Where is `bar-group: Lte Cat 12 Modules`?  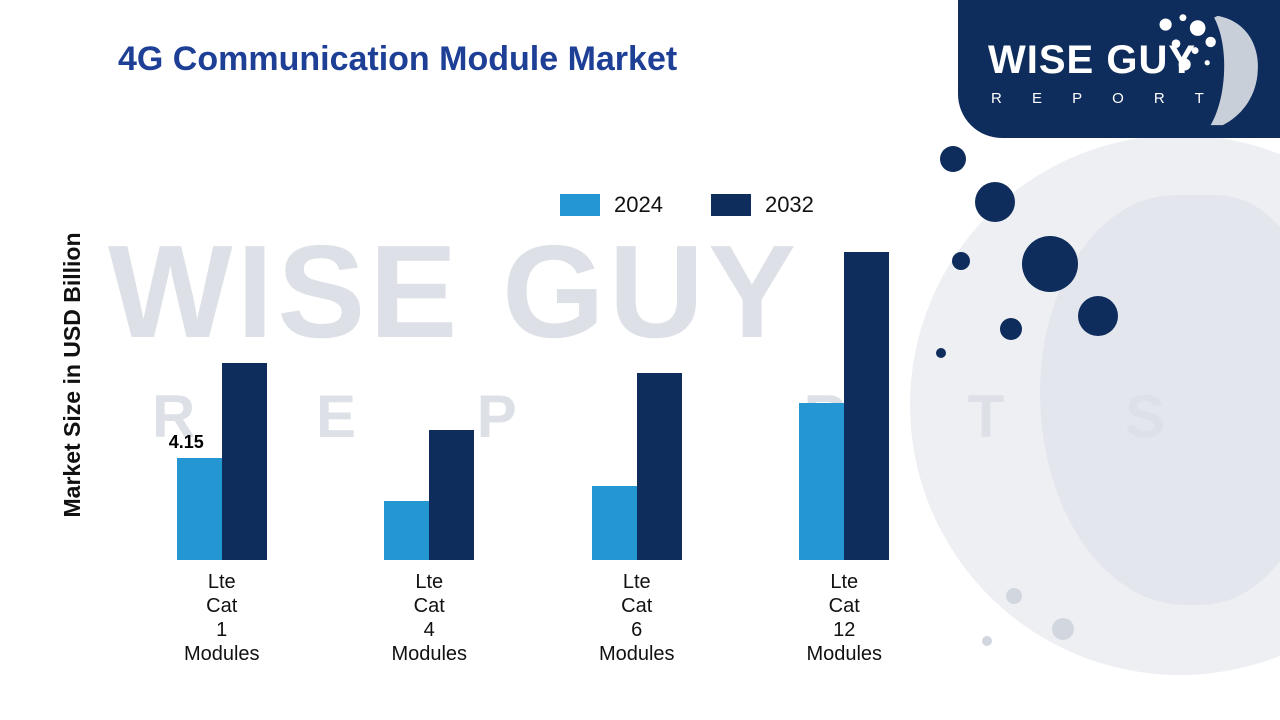 bar-group: Lte Cat 12 Modules is located at coordinates (844, 448).